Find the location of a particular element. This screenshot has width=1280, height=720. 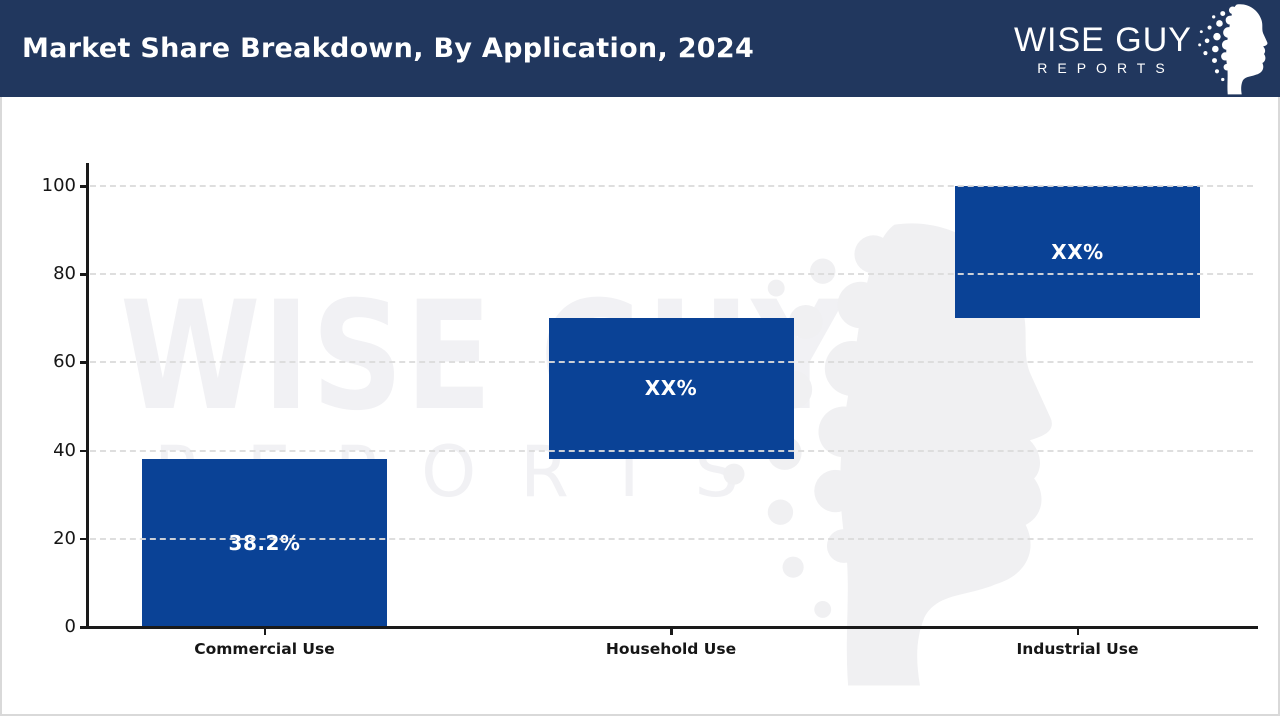

x-tick-label-0: Commercial Use is located at coordinates (264, 649).